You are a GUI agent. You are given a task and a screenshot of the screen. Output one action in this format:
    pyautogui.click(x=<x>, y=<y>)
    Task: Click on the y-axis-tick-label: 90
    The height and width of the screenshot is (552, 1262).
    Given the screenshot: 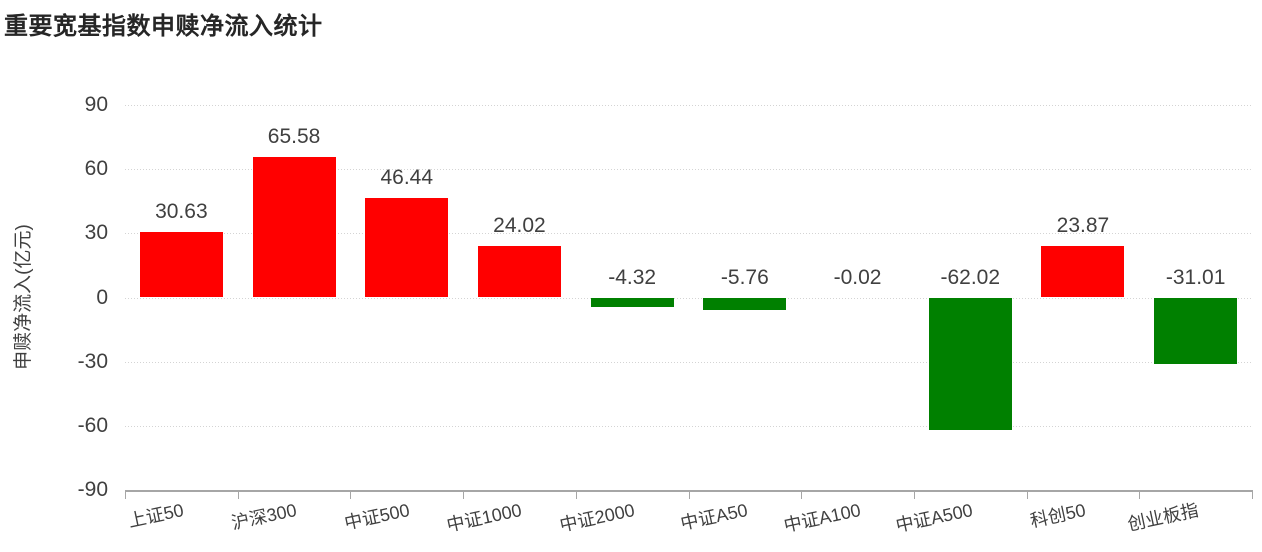 What is the action you would take?
    pyautogui.click(x=96, y=104)
    